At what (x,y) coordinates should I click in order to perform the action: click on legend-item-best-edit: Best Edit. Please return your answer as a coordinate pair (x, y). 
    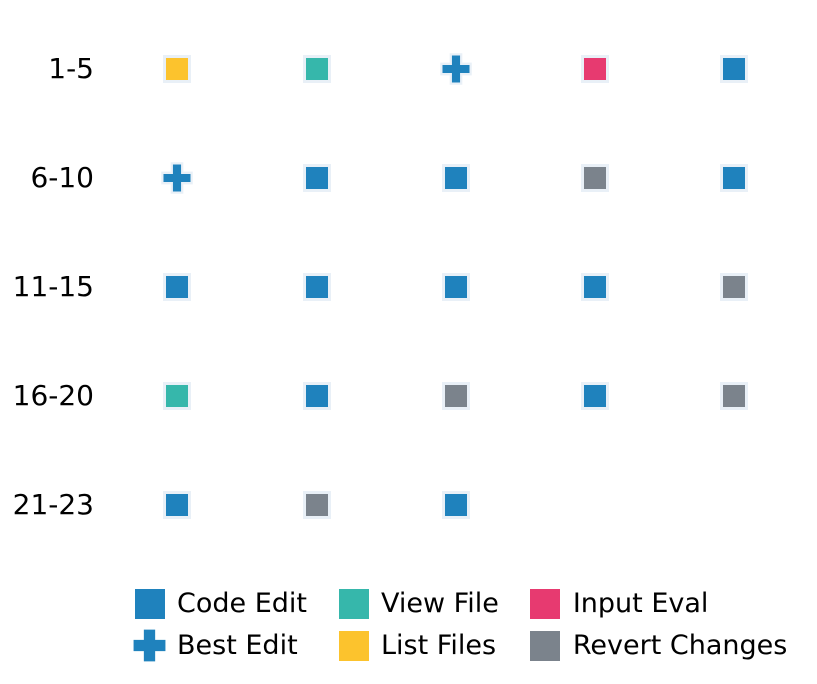
    Looking at the image, I should click on (219, 645).